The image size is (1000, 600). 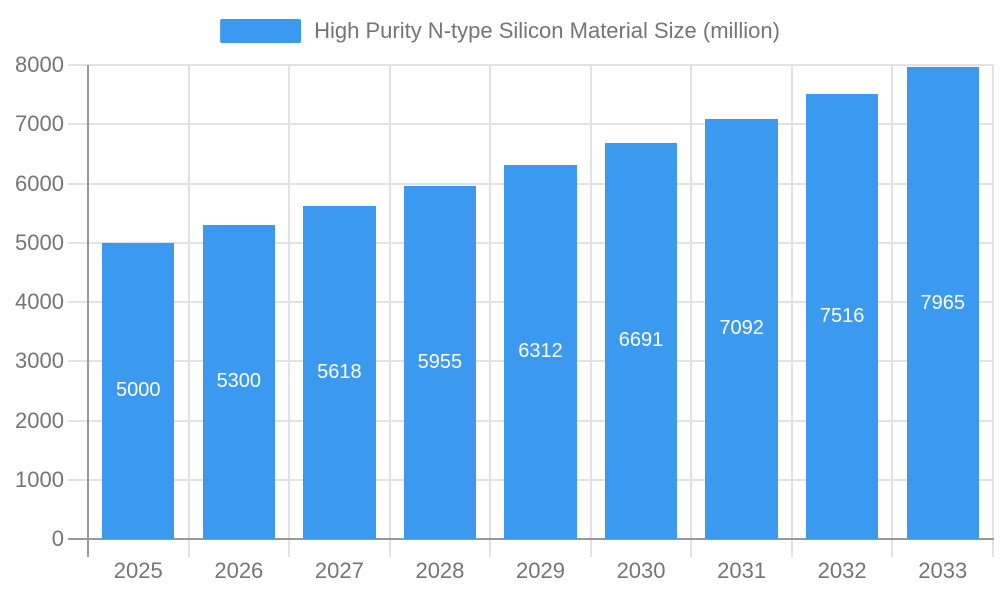 I want to click on bar-value-label: 5618, so click(x=339, y=372).